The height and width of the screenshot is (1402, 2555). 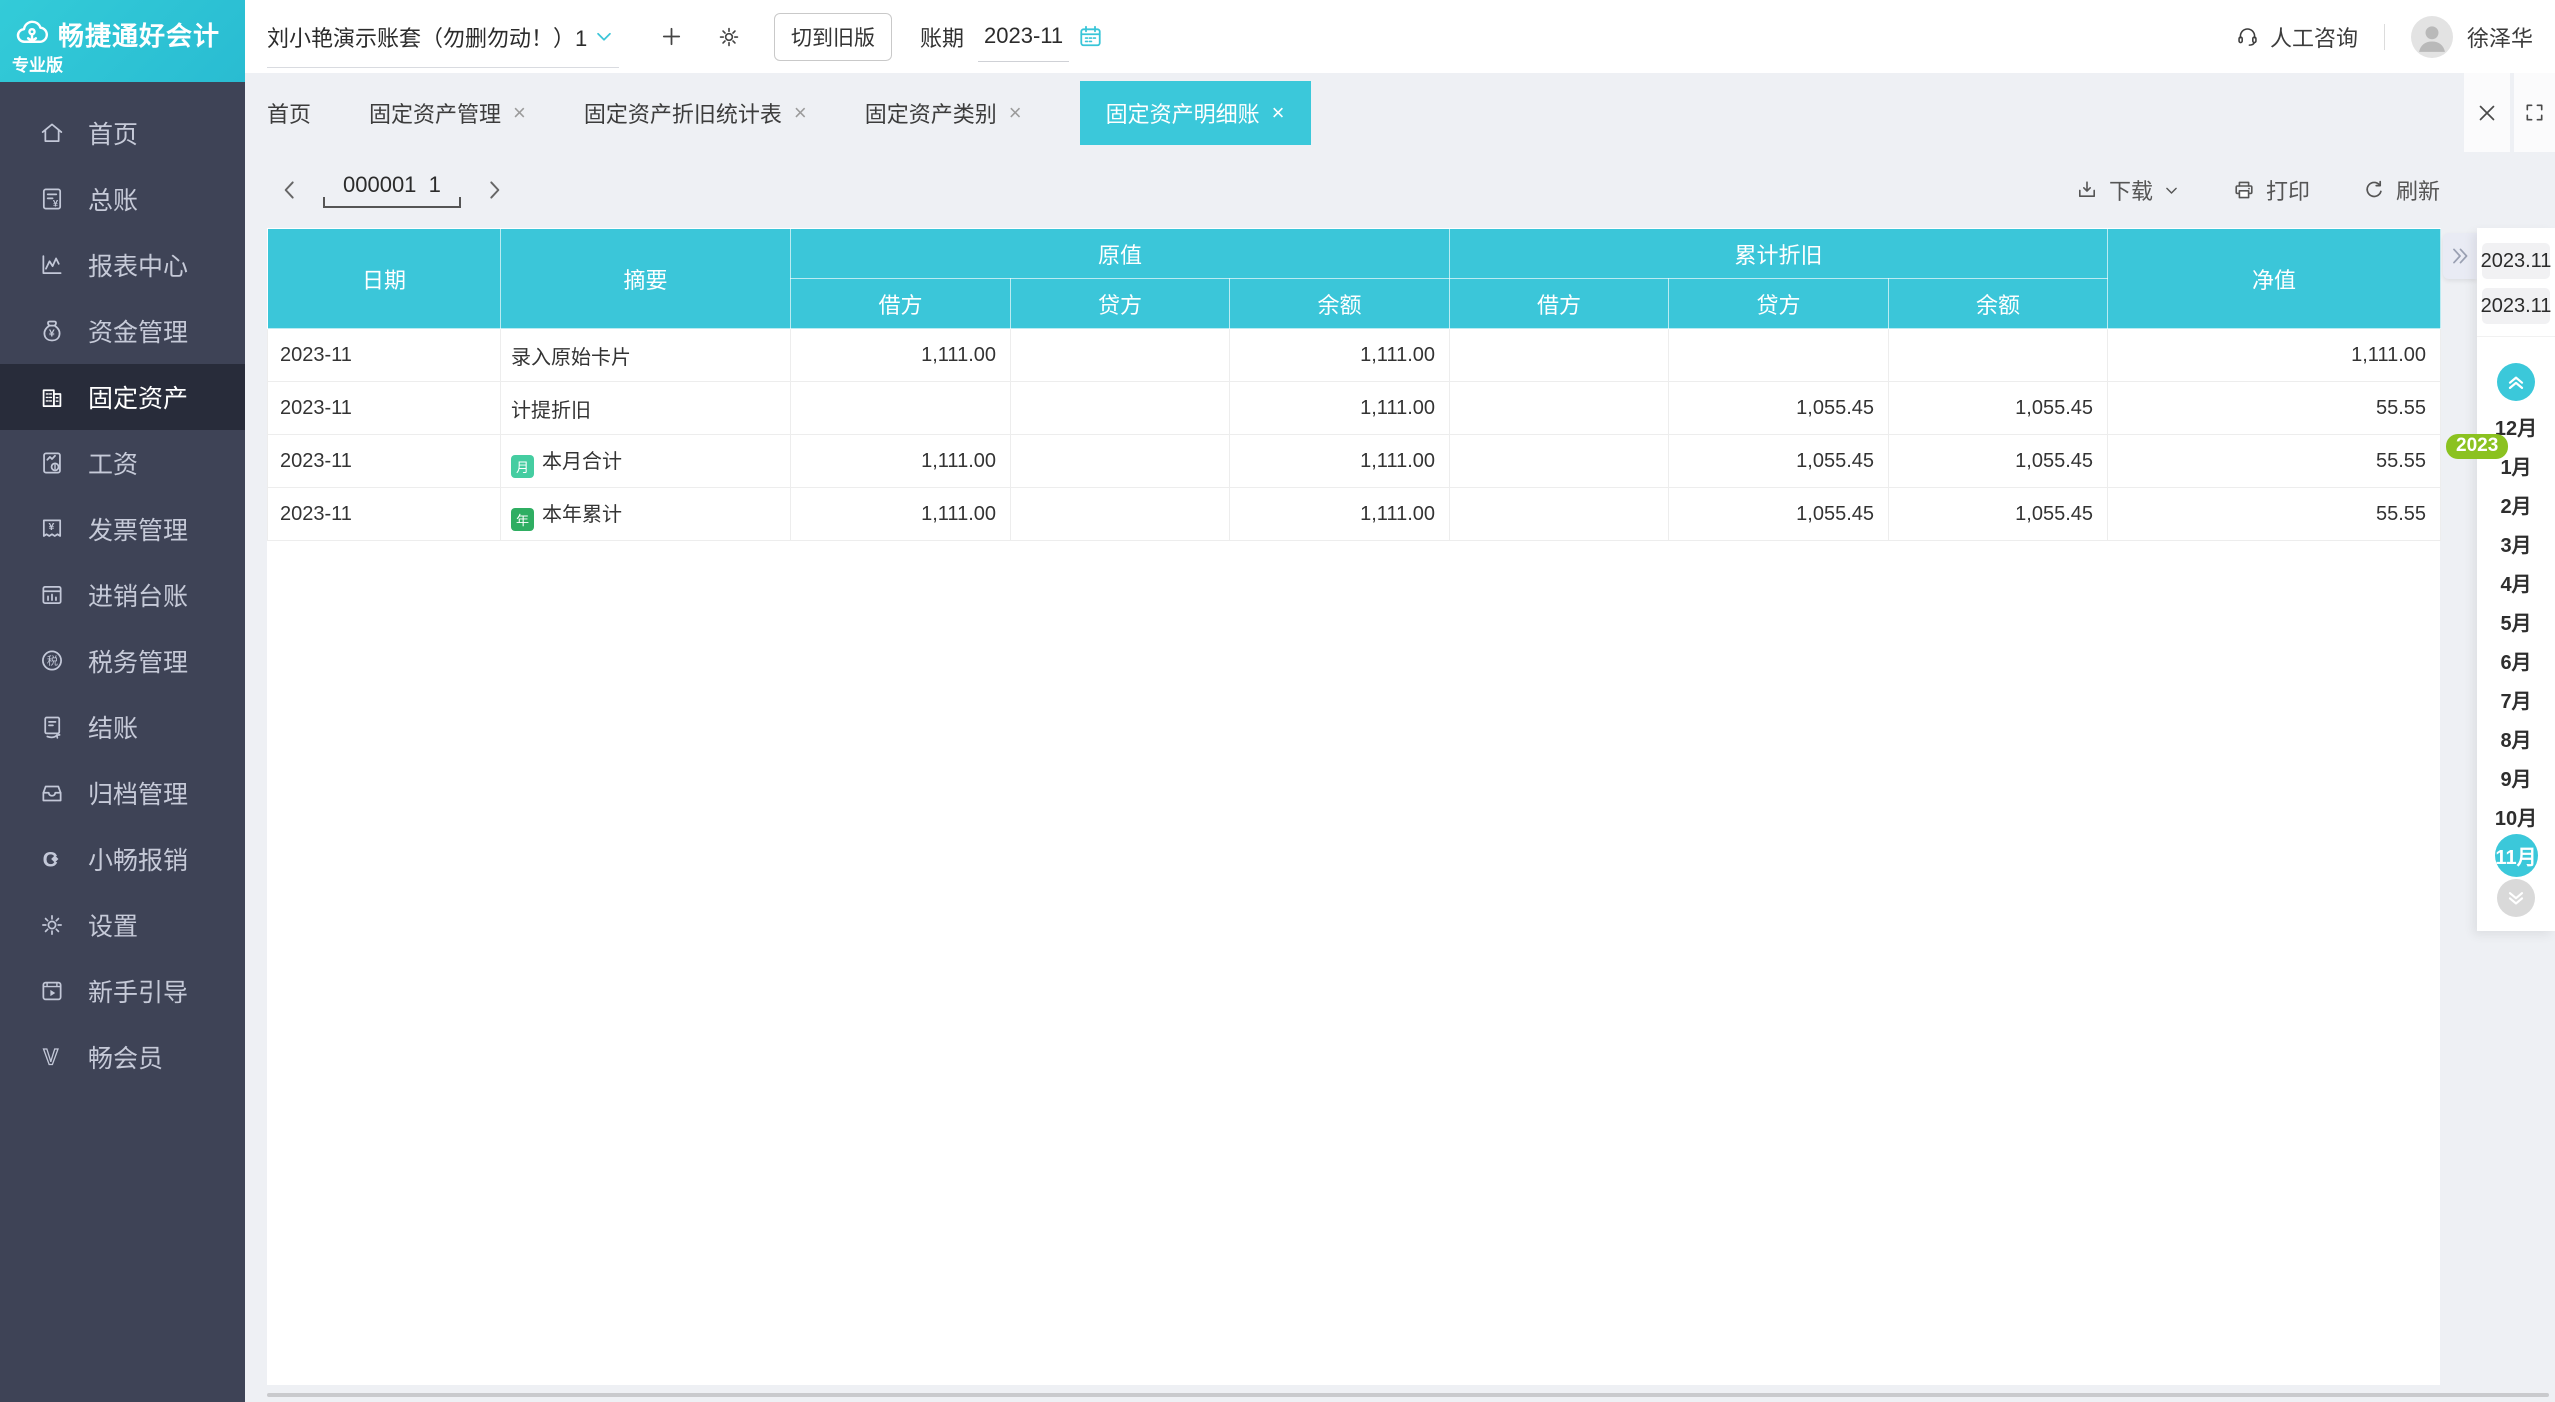 I want to click on cell-ad-debit, so click(x=1559, y=461).